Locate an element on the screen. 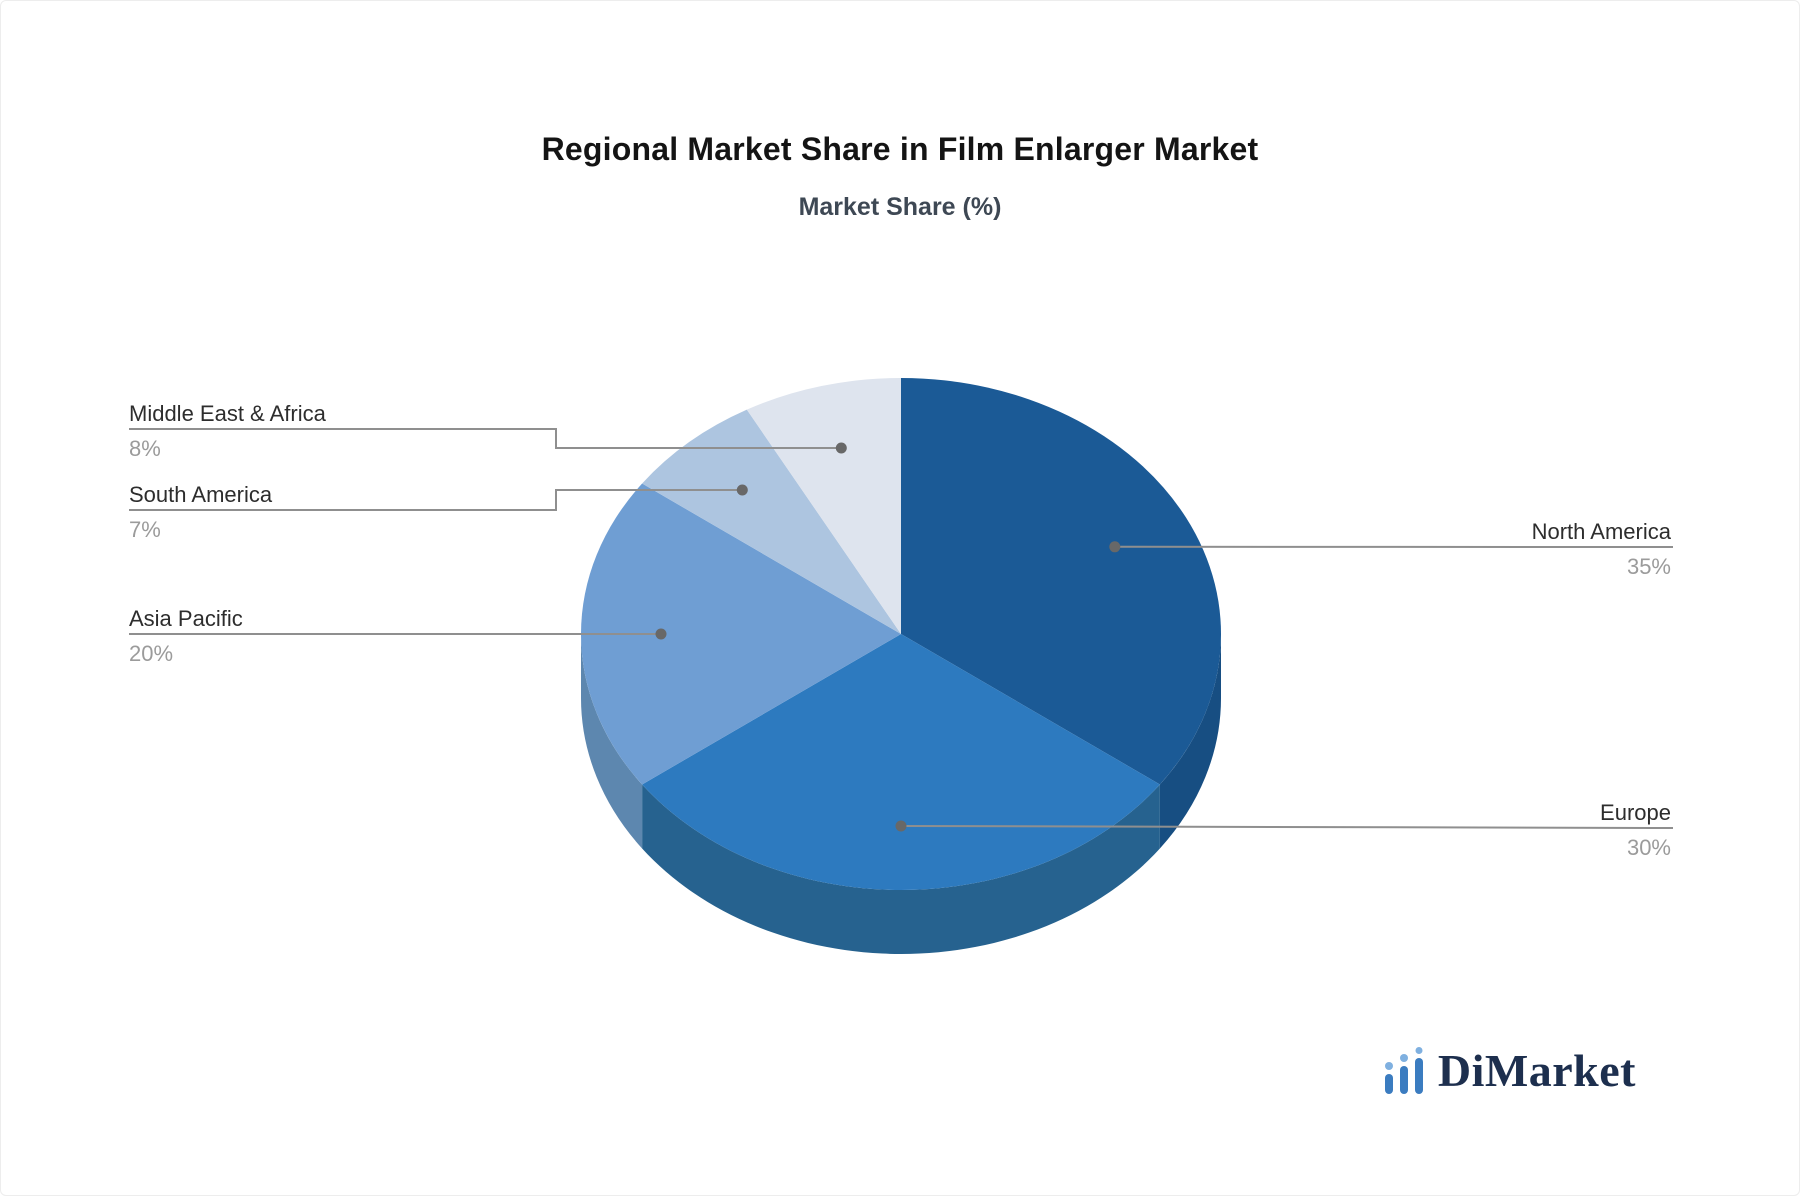  pie-slice-middle-east-africa is located at coordinates (823, 506).